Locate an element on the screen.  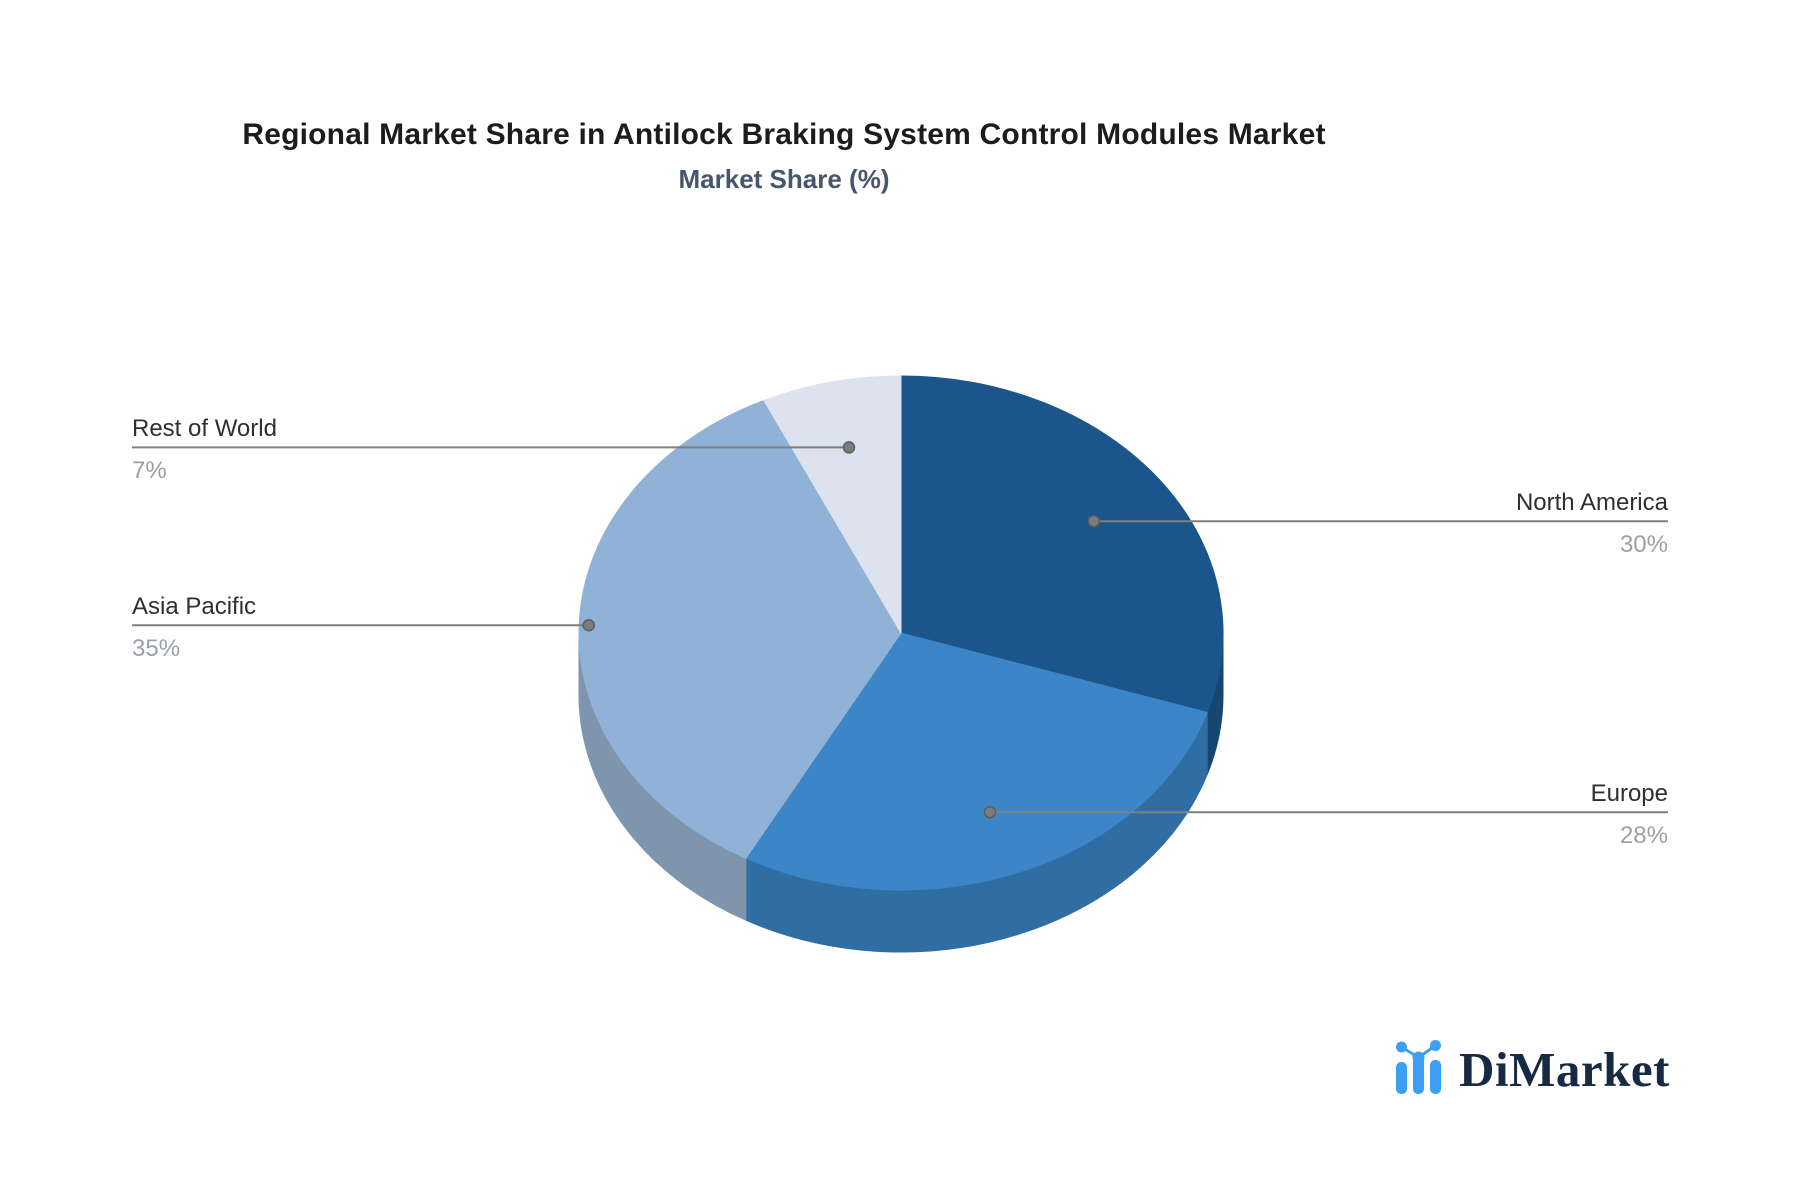
pie-slice-rest-of-world is located at coordinates (832, 504).